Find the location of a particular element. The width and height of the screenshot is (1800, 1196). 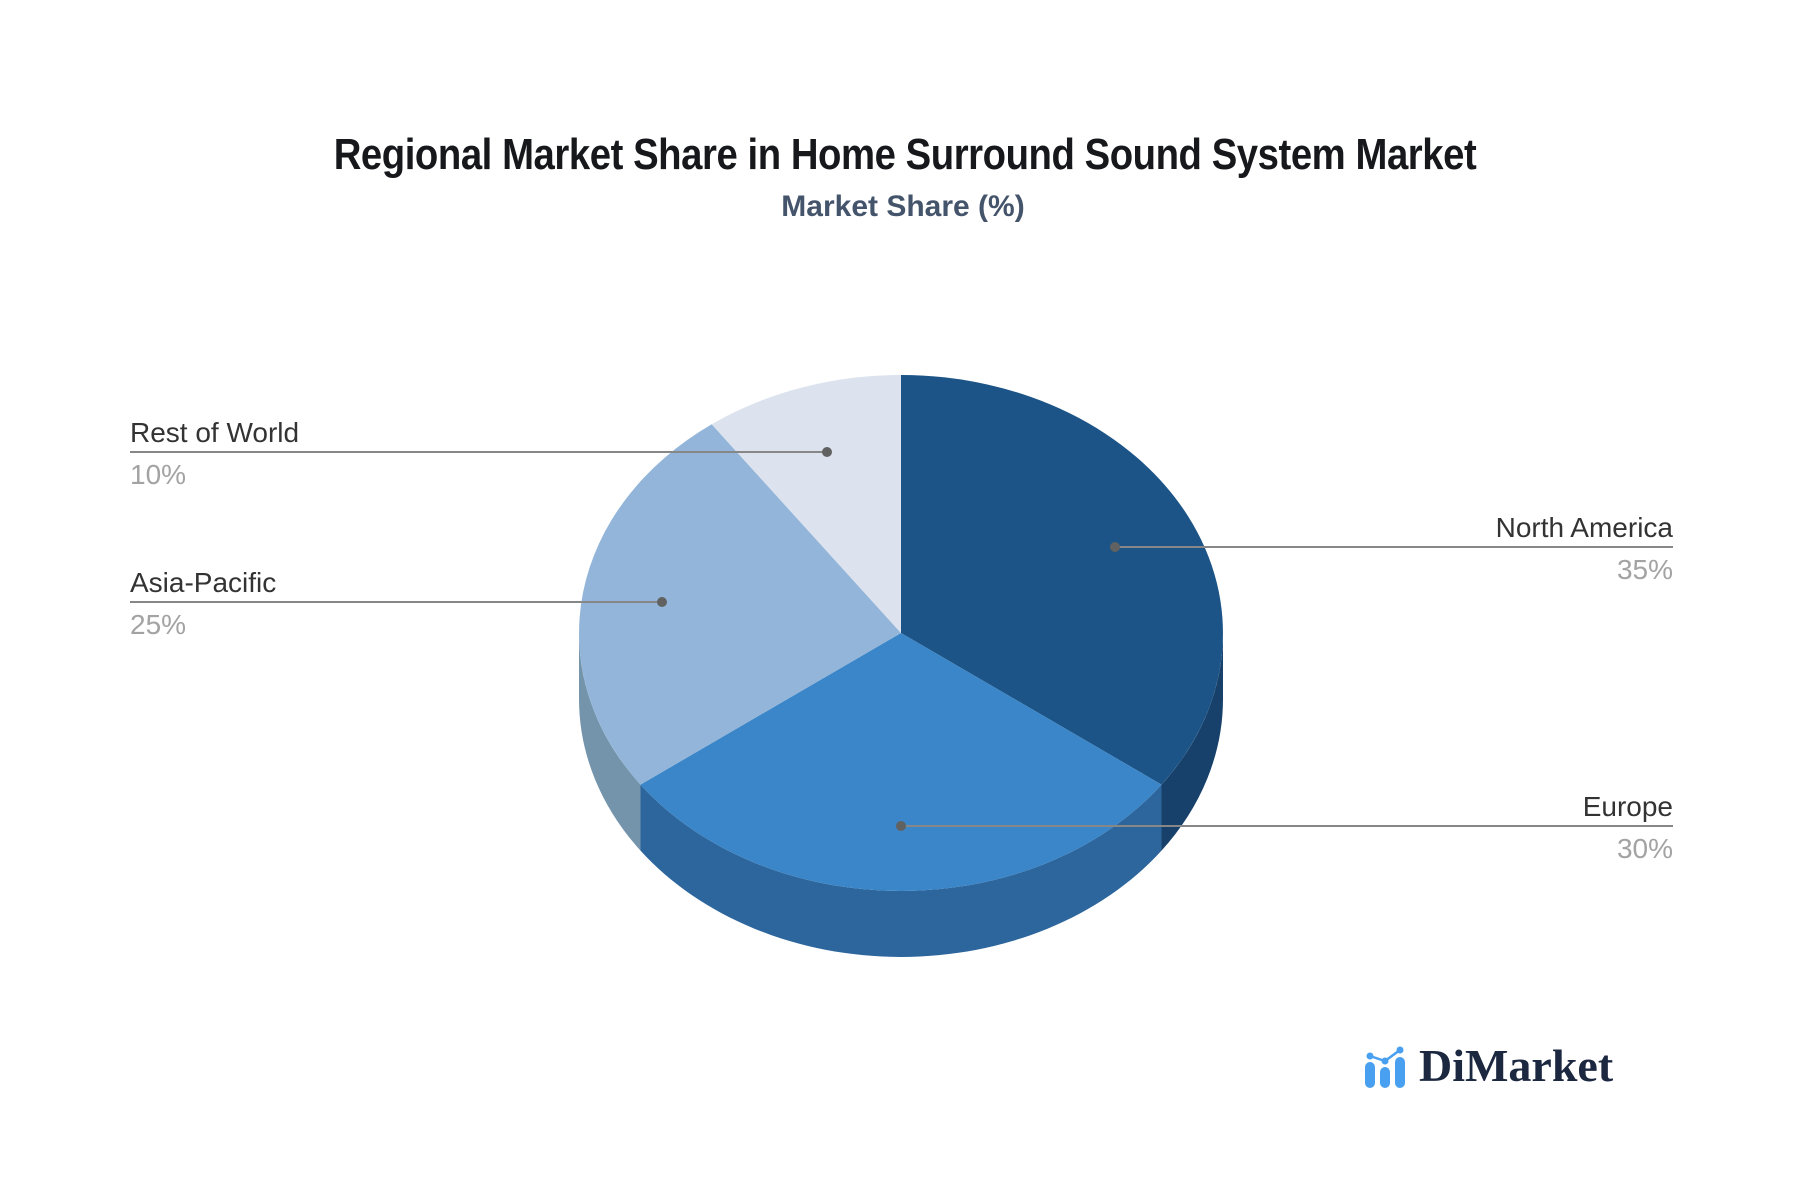

slice-label-north-america: North America is located at coordinates (1584, 527).